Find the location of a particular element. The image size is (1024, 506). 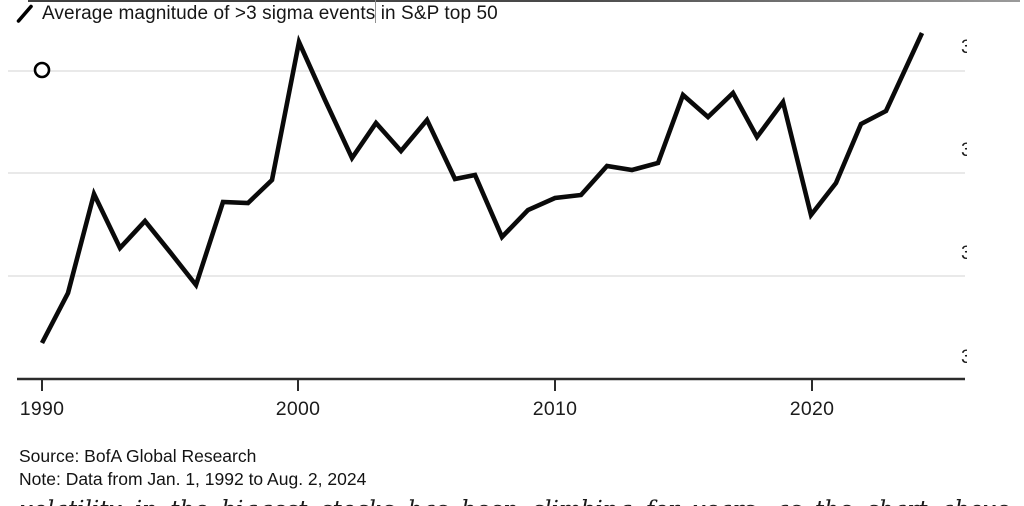

text-cursor-line is located at coordinates (375, 11).